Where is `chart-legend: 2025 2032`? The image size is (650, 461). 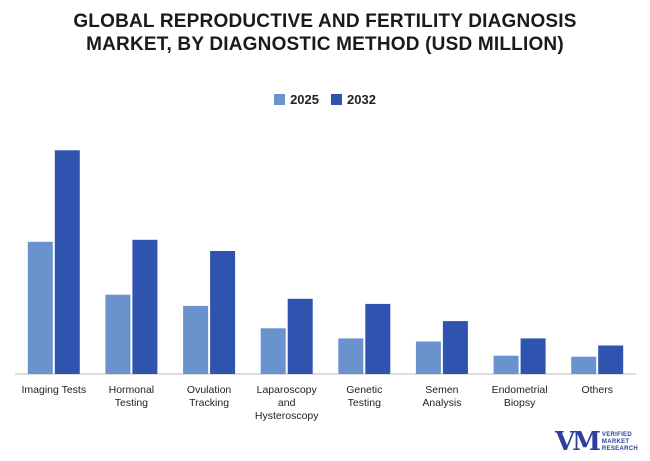
chart-legend: 2025 2032 is located at coordinates (325, 99).